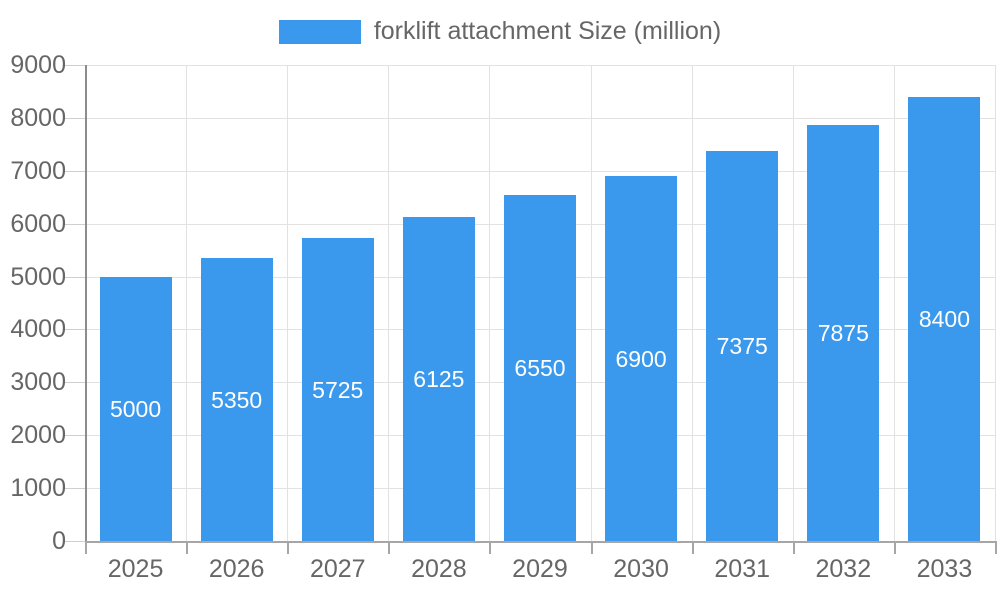 The image size is (1000, 600). I want to click on bar-value-label: 7875, so click(843, 332).